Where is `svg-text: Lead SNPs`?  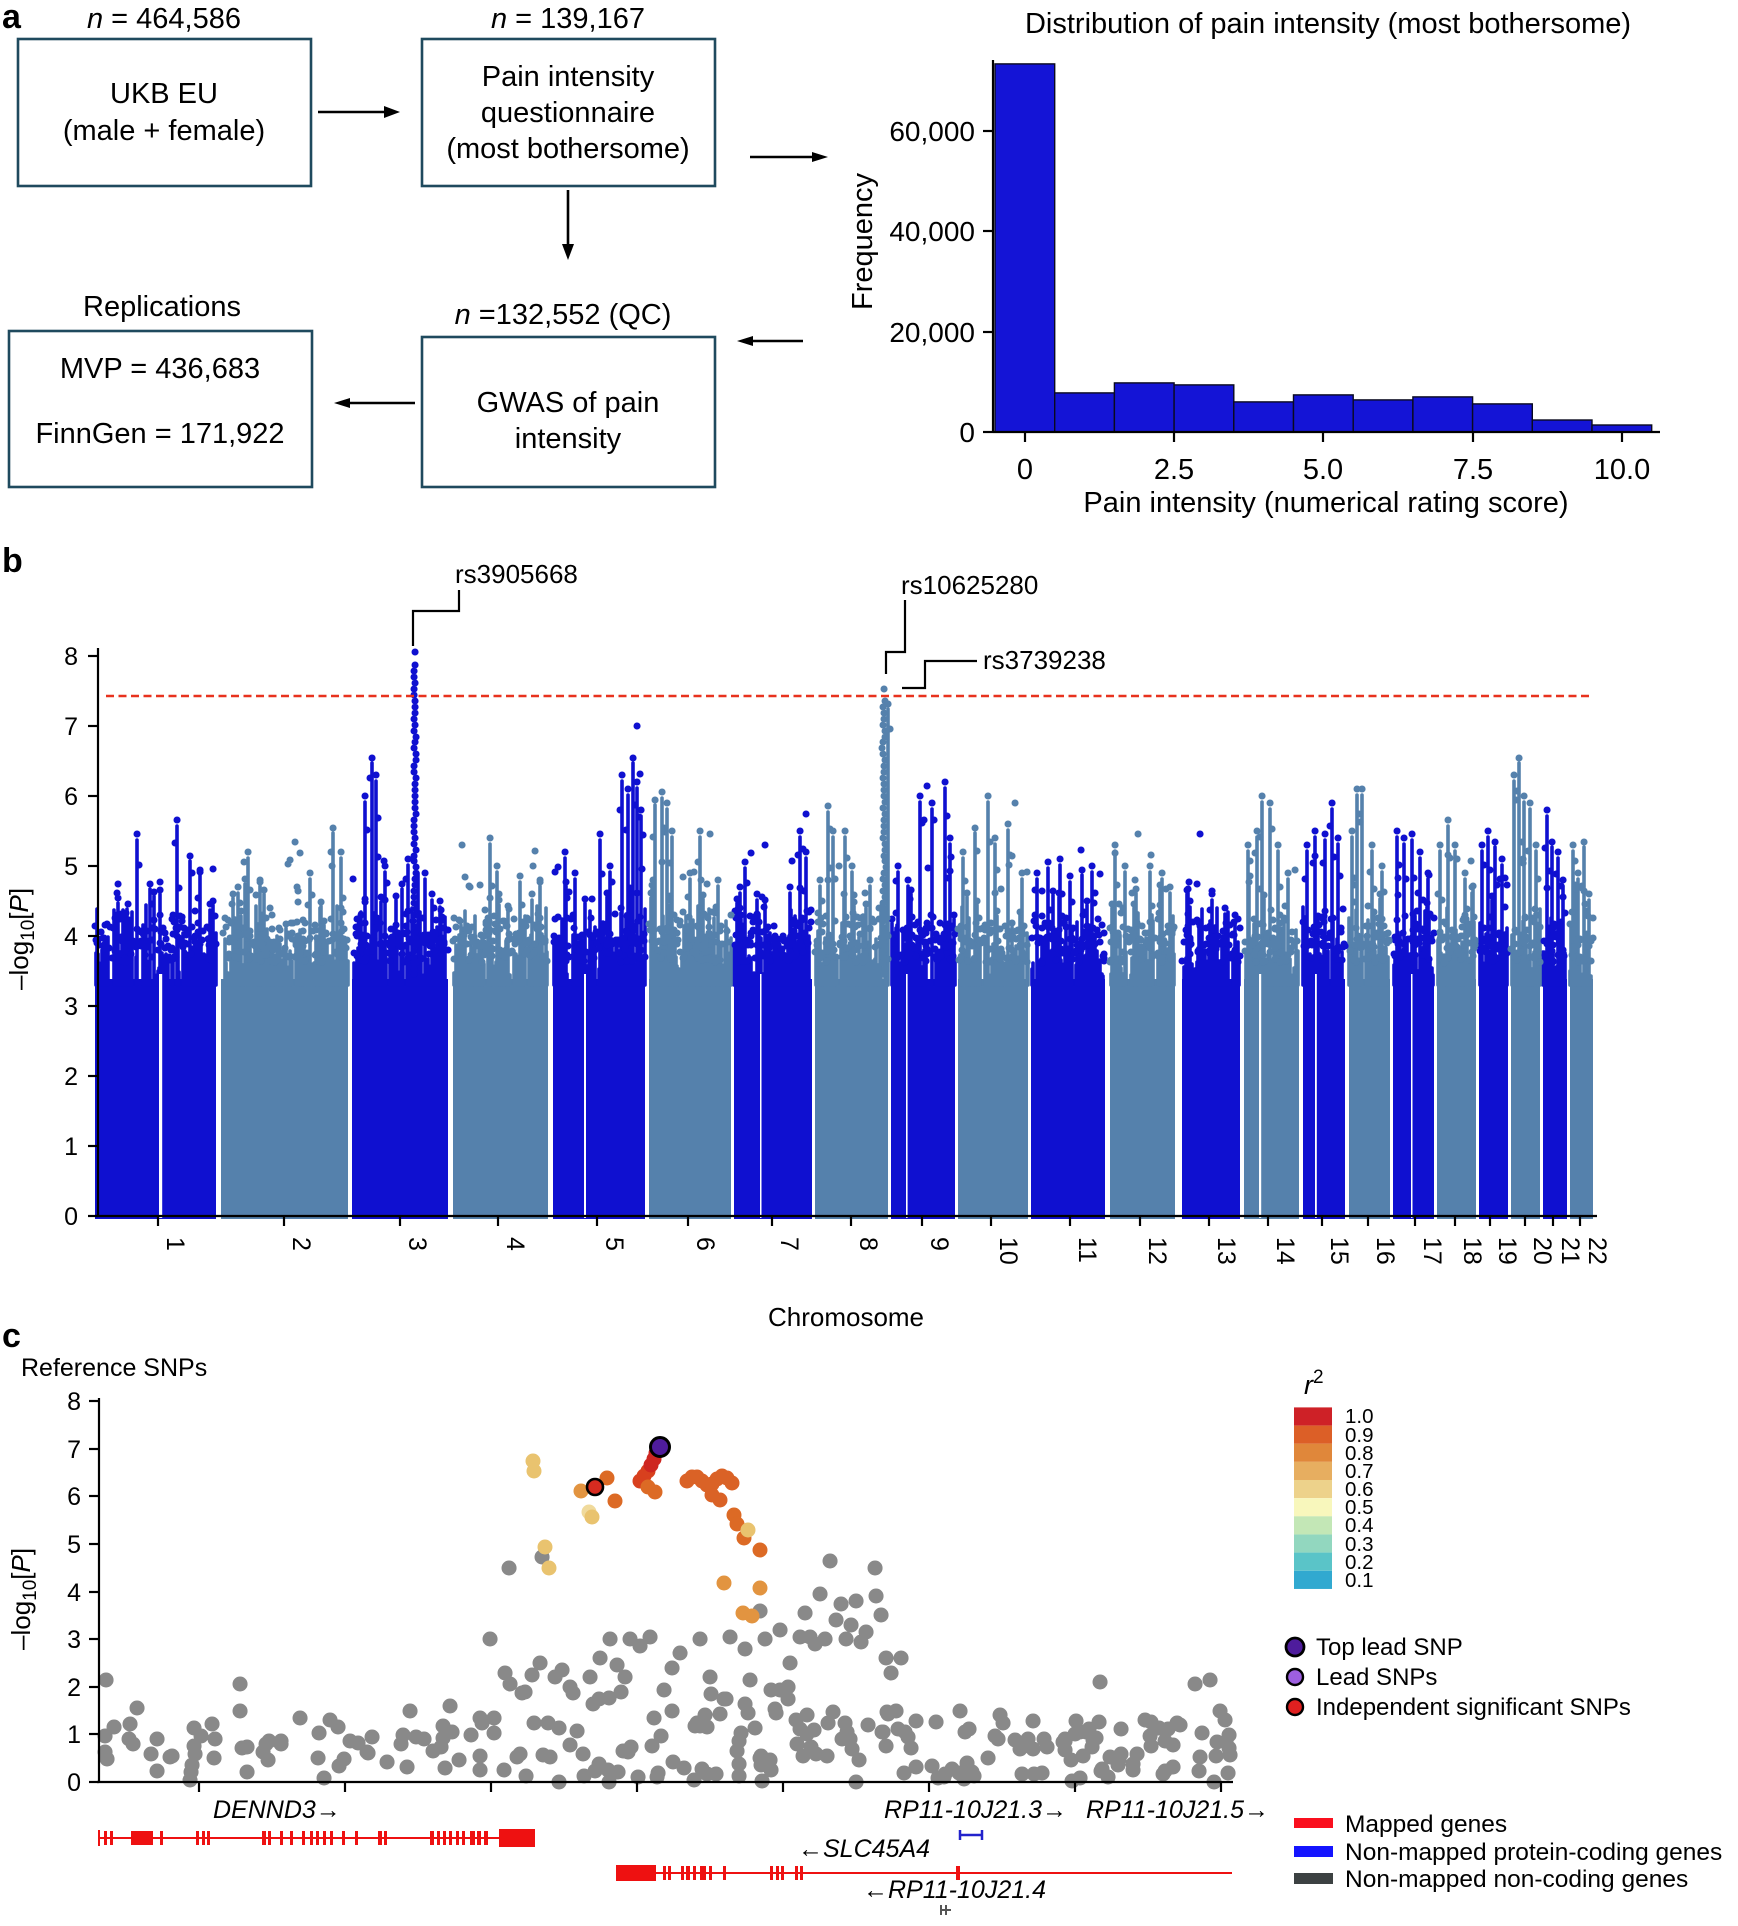
svg-text: Lead SNPs is located at coordinates (1376, 1677).